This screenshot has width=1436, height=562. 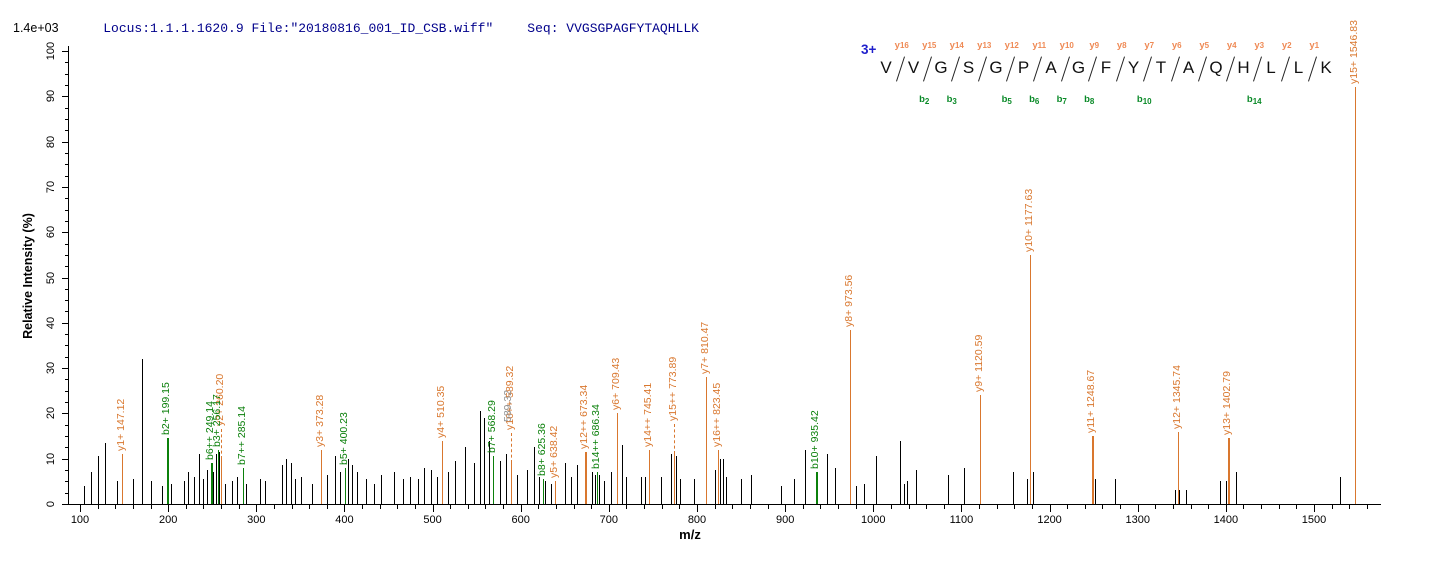 What do you see at coordinates (1177, 396) in the screenshot?
I see `peak-label: y12+ 1345.74` at bounding box center [1177, 396].